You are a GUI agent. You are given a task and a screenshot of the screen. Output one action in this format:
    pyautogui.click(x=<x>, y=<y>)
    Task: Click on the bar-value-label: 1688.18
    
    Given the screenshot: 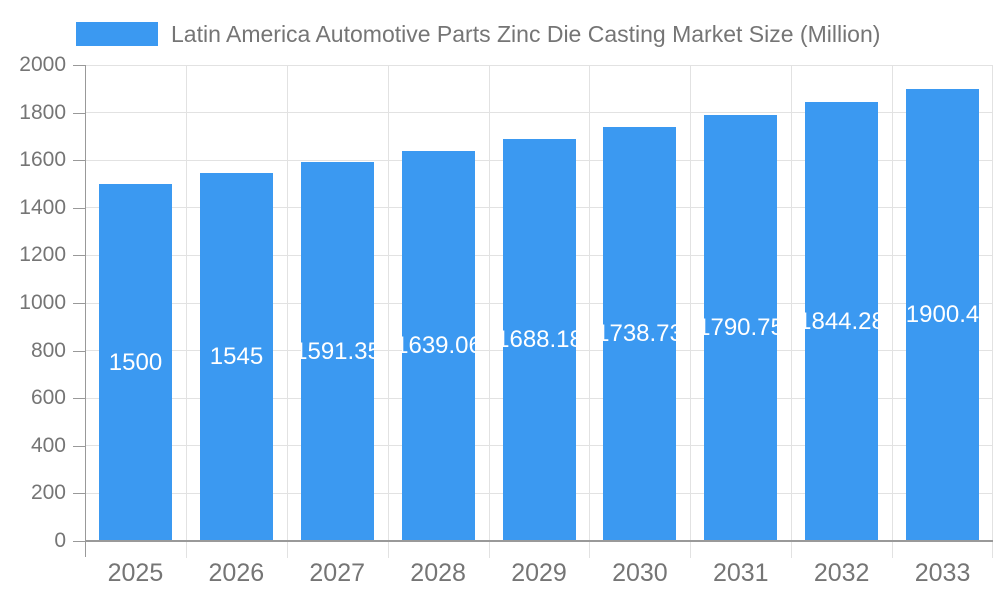 What is the action you would take?
    pyautogui.click(x=539, y=339)
    